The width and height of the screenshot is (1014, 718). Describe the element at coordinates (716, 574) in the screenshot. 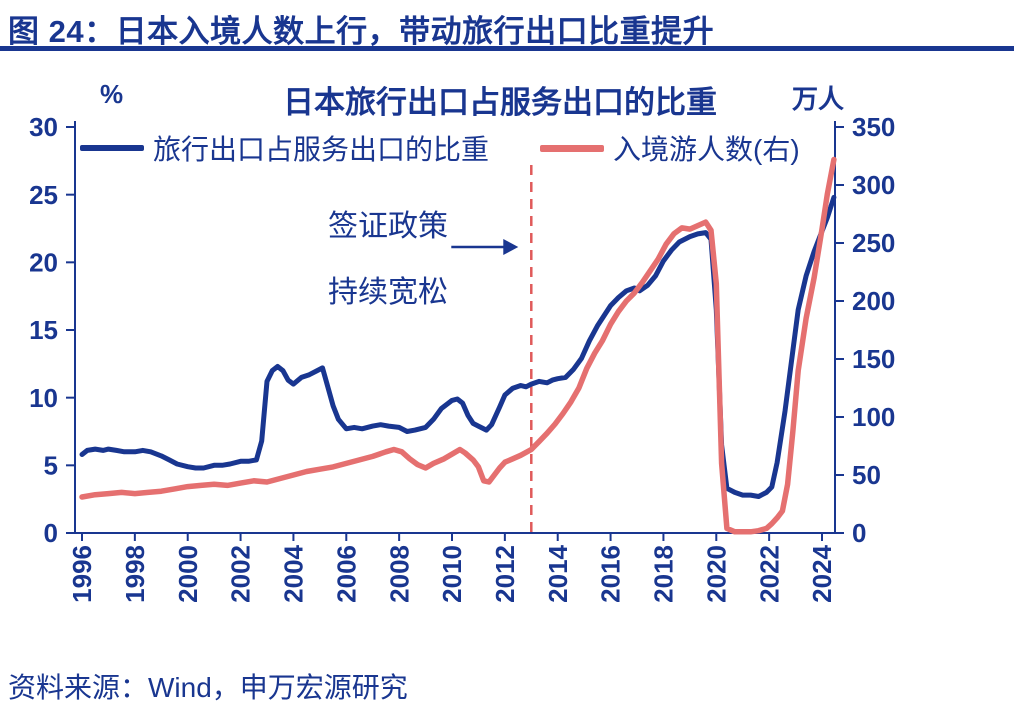

I see `svg-text: 2020` at that location.